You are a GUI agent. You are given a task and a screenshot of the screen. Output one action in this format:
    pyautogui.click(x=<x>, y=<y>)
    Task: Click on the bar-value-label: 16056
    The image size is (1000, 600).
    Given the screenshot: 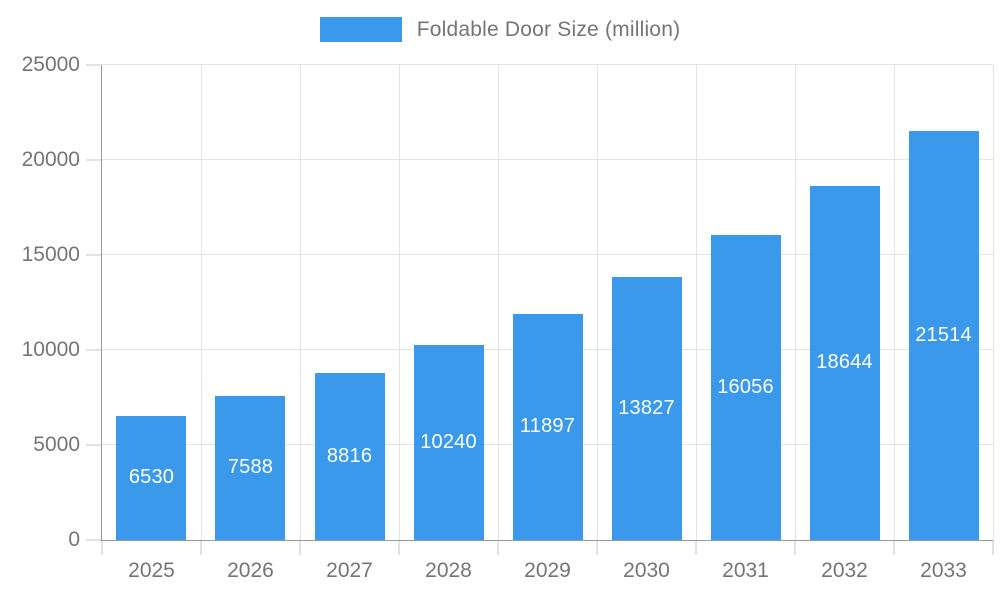 What is the action you would take?
    pyautogui.click(x=745, y=386)
    